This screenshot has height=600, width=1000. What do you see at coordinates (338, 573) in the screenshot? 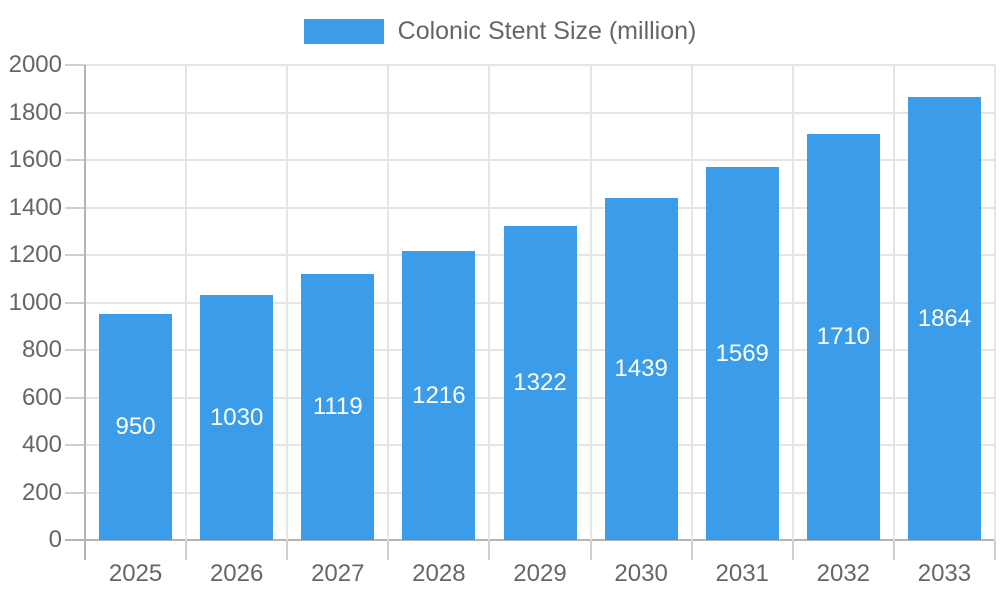
I see `x-axis-tick-label: 2027` at bounding box center [338, 573].